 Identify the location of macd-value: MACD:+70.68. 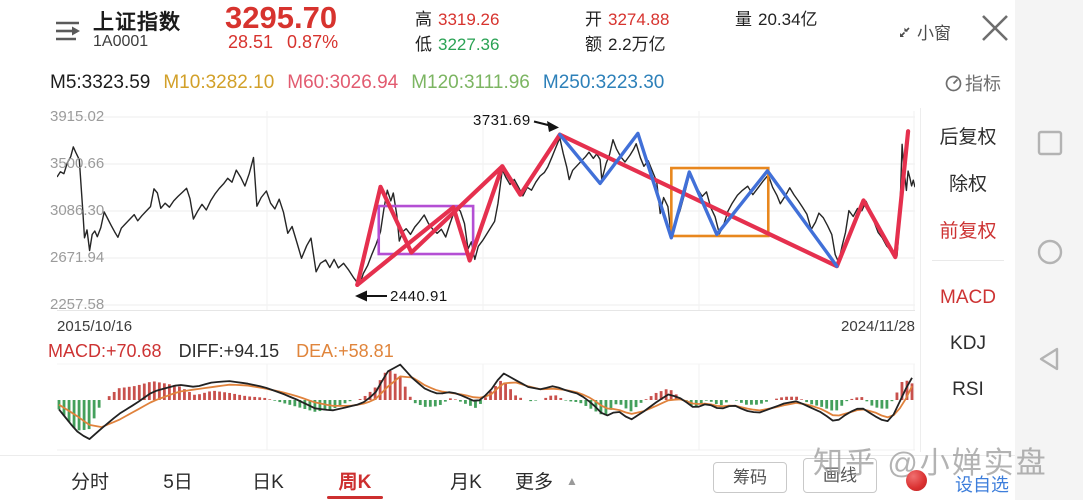
(105, 351).